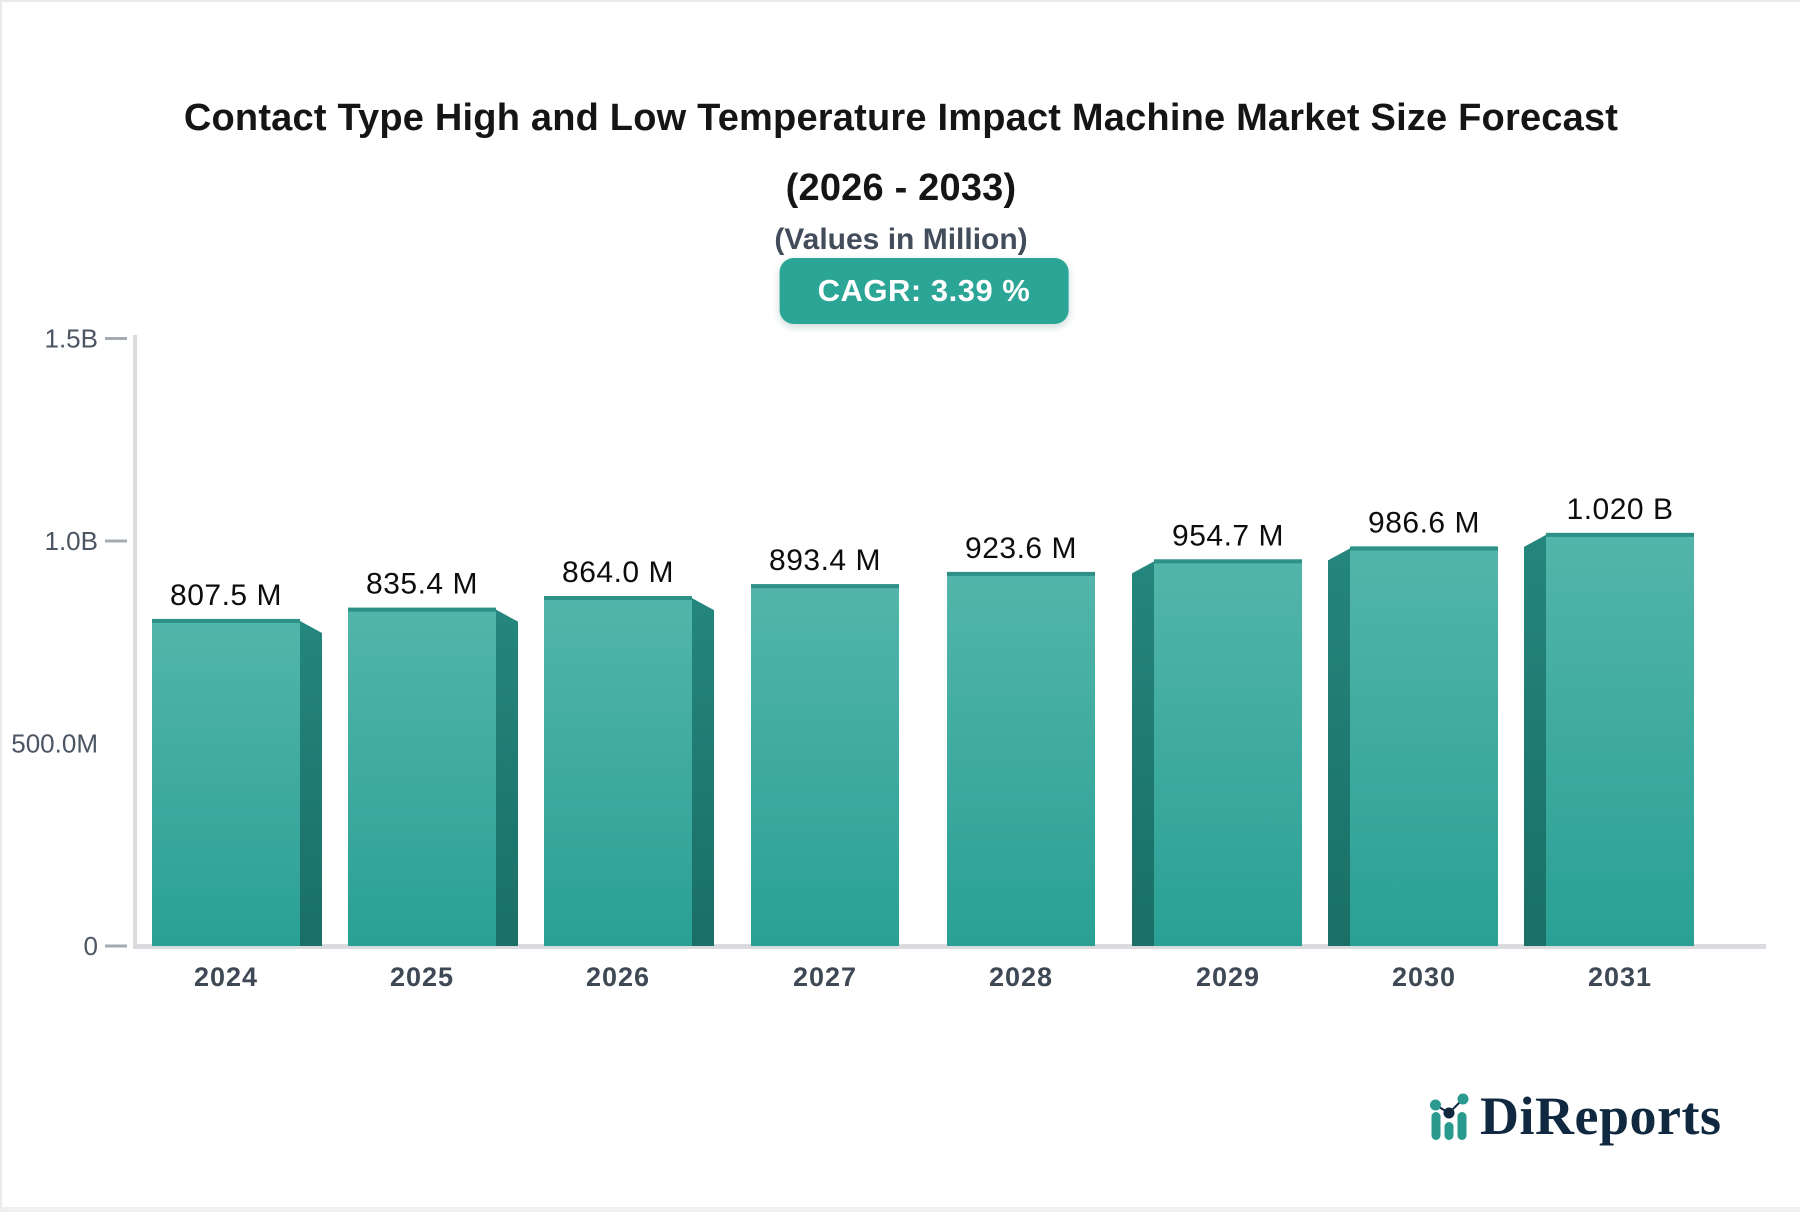  What do you see at coordinates (901, 239) in the screenshot?
I see `chart-subtitle: (Values in Million)` at bounding box center [901, 239].